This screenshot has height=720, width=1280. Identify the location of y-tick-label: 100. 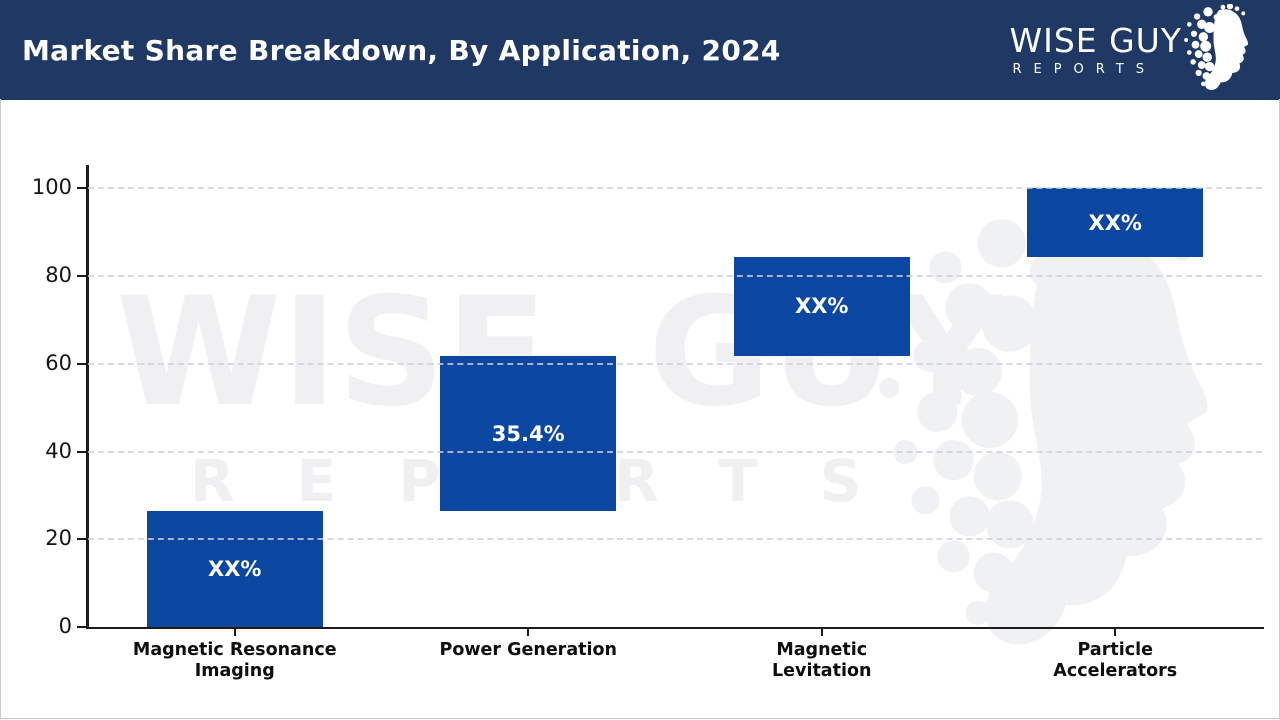
(51, 187).